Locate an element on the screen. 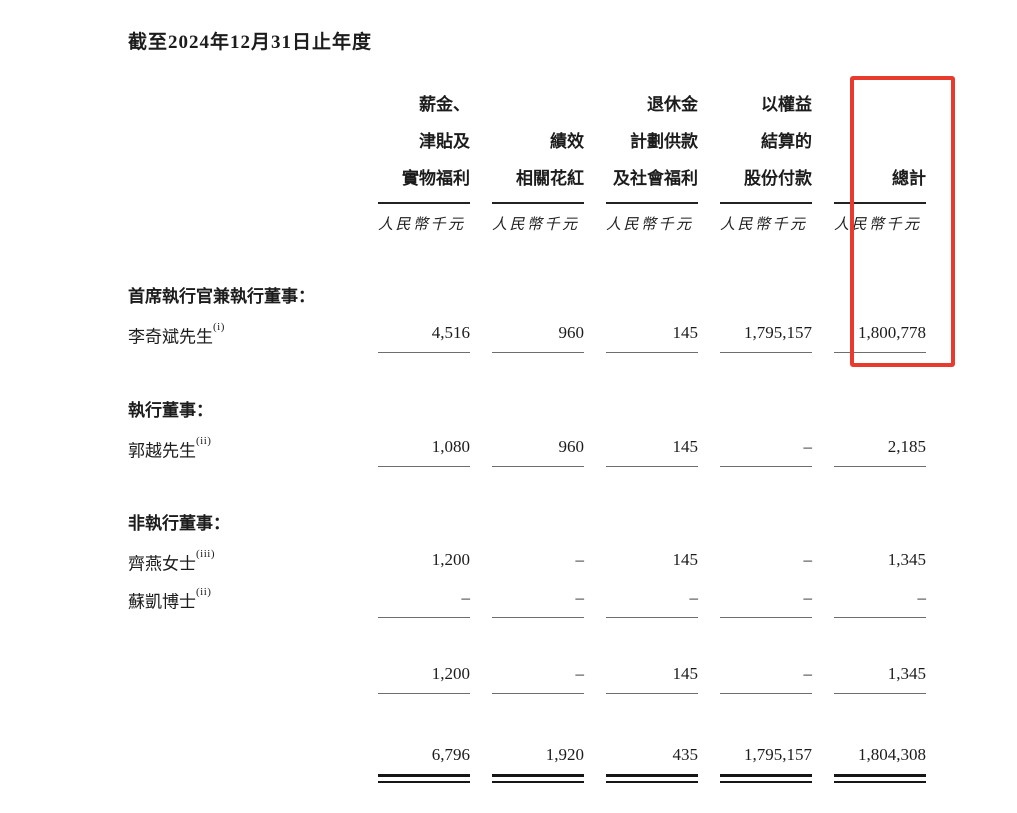 This screenshot has width=1017, height=813. column-header-line: 及社會福利 is located at coordinates (655, 178).